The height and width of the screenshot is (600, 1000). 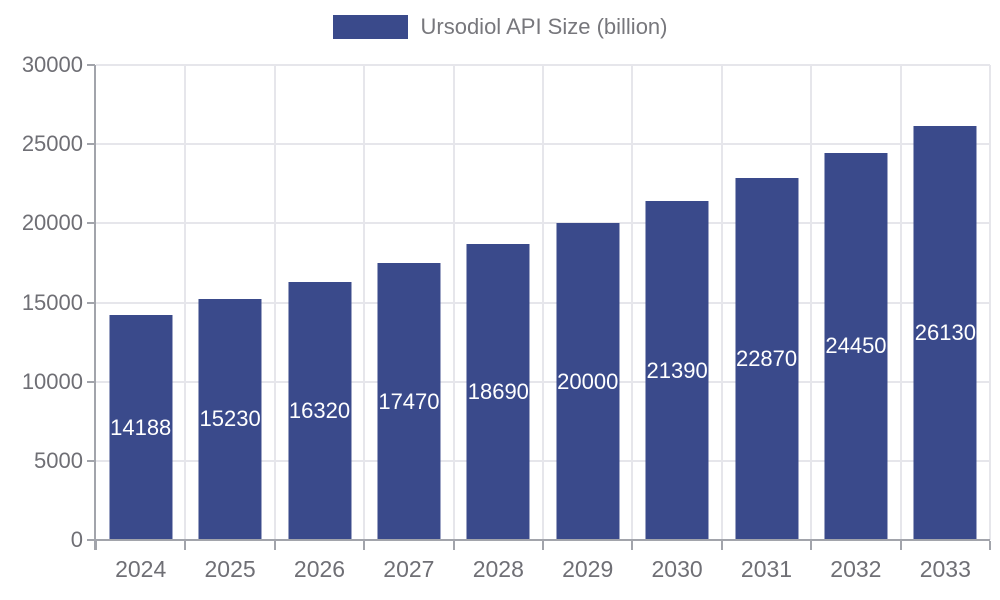 I want to click on x-tick-label: 2030, so click(x=677, y=569).